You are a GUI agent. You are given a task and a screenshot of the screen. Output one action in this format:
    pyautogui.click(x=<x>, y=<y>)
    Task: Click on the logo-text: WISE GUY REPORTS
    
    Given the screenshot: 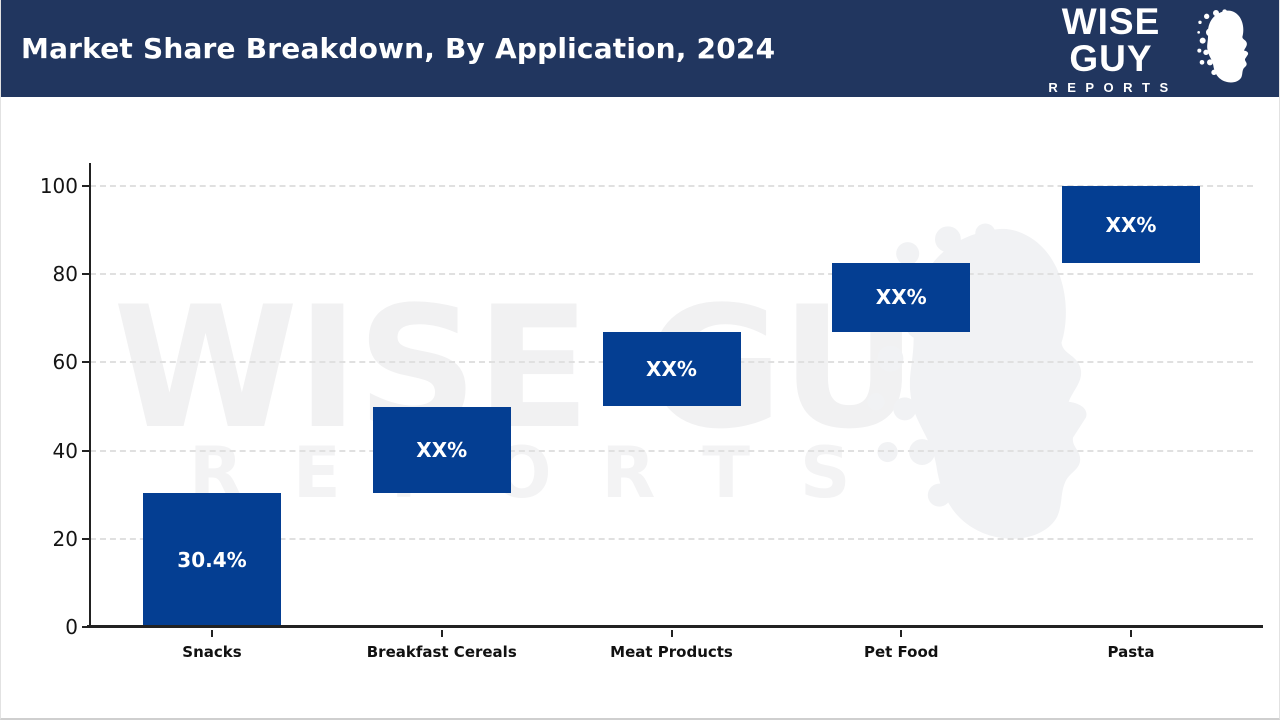 What is the action you would take?
    pyautogui.click(x=1111, y=49)
    